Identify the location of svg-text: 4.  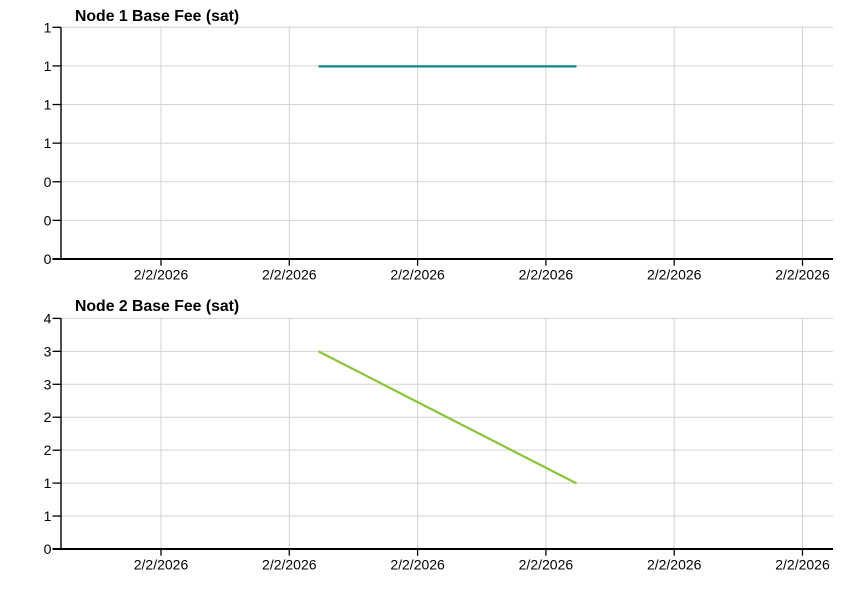
(48, 318).